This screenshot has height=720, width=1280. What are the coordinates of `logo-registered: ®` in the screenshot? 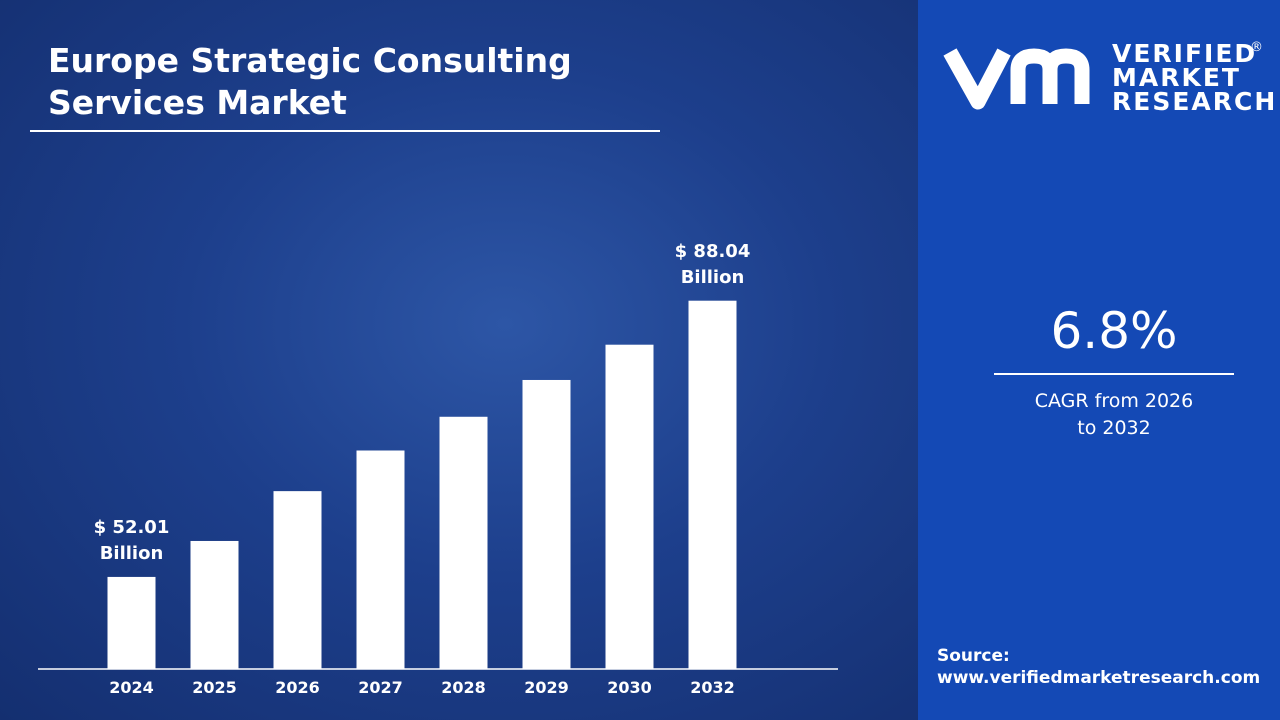 It's located at (1256, 47).